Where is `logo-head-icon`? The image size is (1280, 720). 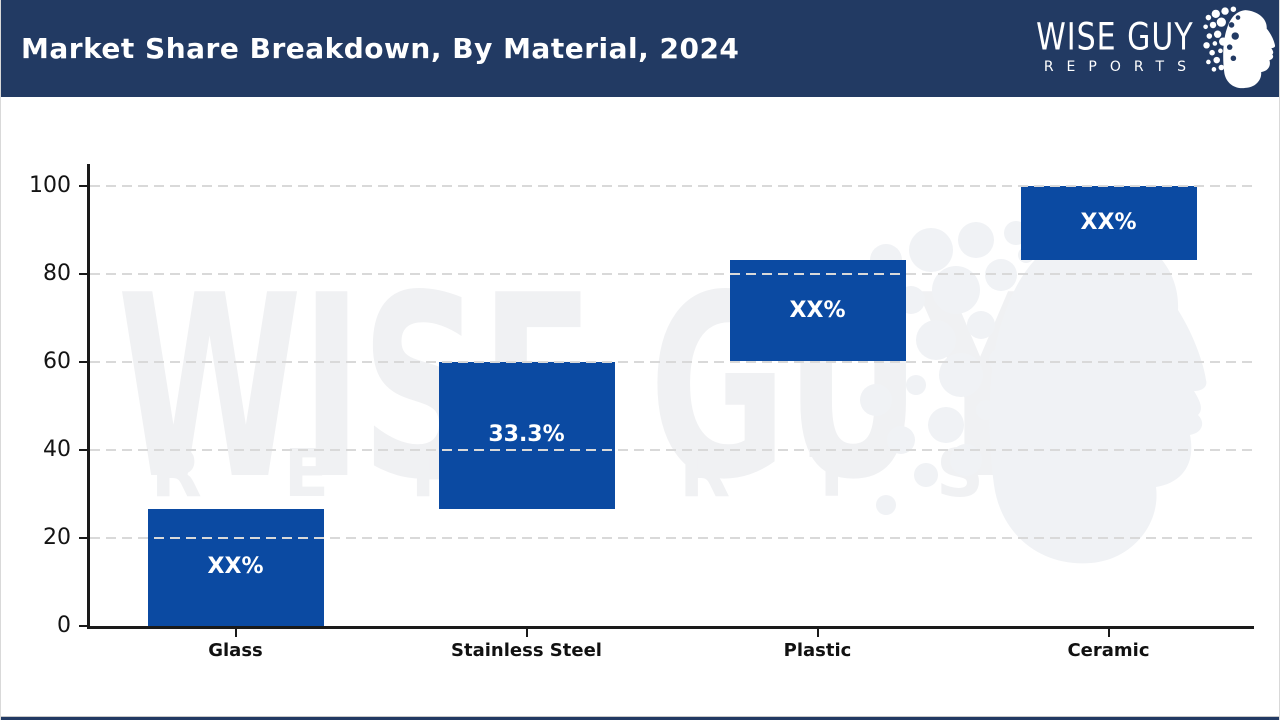
logo-head-icon is located at coordinates (1239, 46).